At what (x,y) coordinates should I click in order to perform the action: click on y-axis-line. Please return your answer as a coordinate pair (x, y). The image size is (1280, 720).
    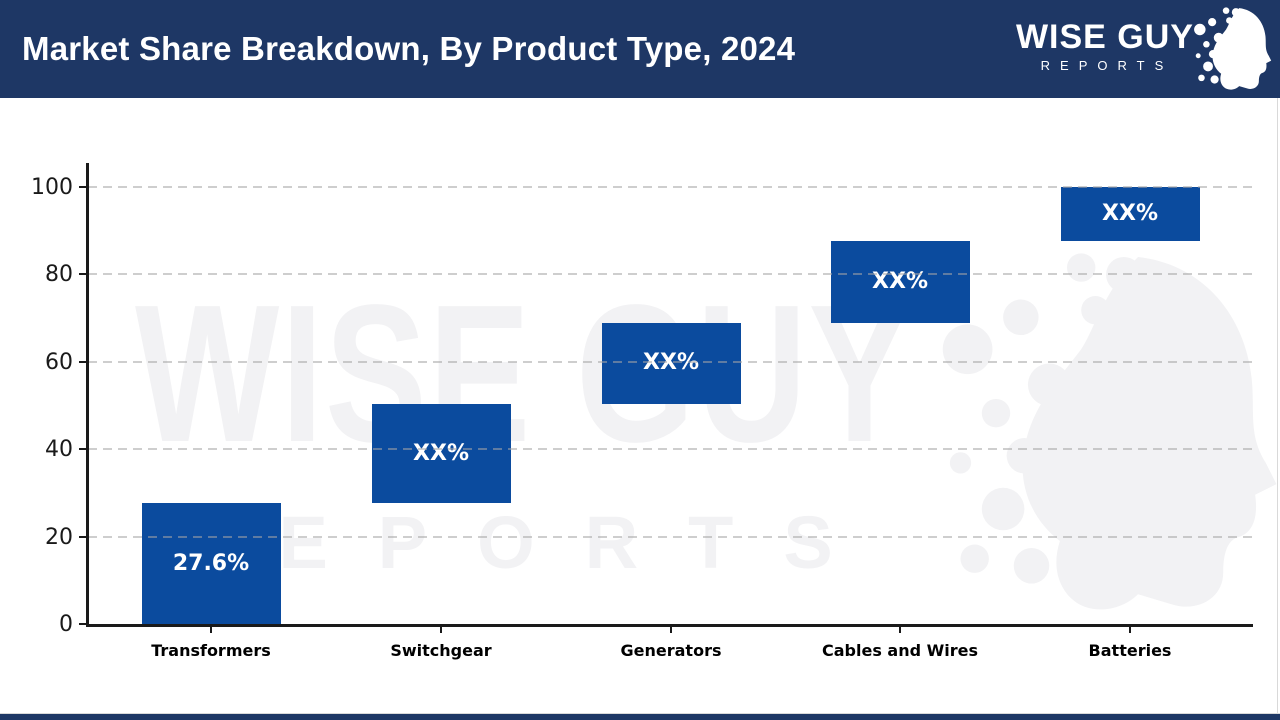
    Looking at the image, I should click on (87, 395).